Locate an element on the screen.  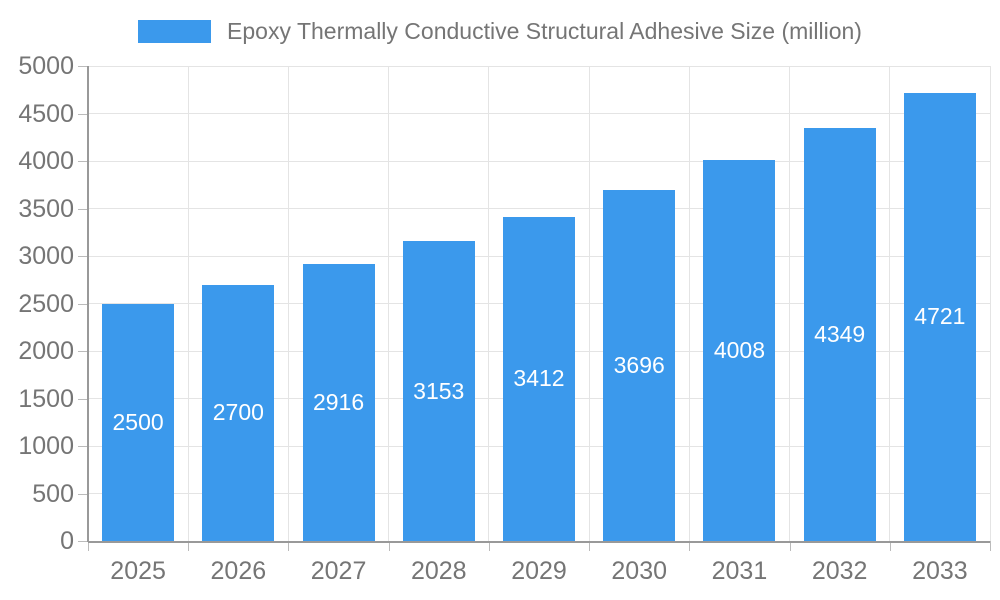
bar-value-label: 2500 is located at coordinates (138, 421).